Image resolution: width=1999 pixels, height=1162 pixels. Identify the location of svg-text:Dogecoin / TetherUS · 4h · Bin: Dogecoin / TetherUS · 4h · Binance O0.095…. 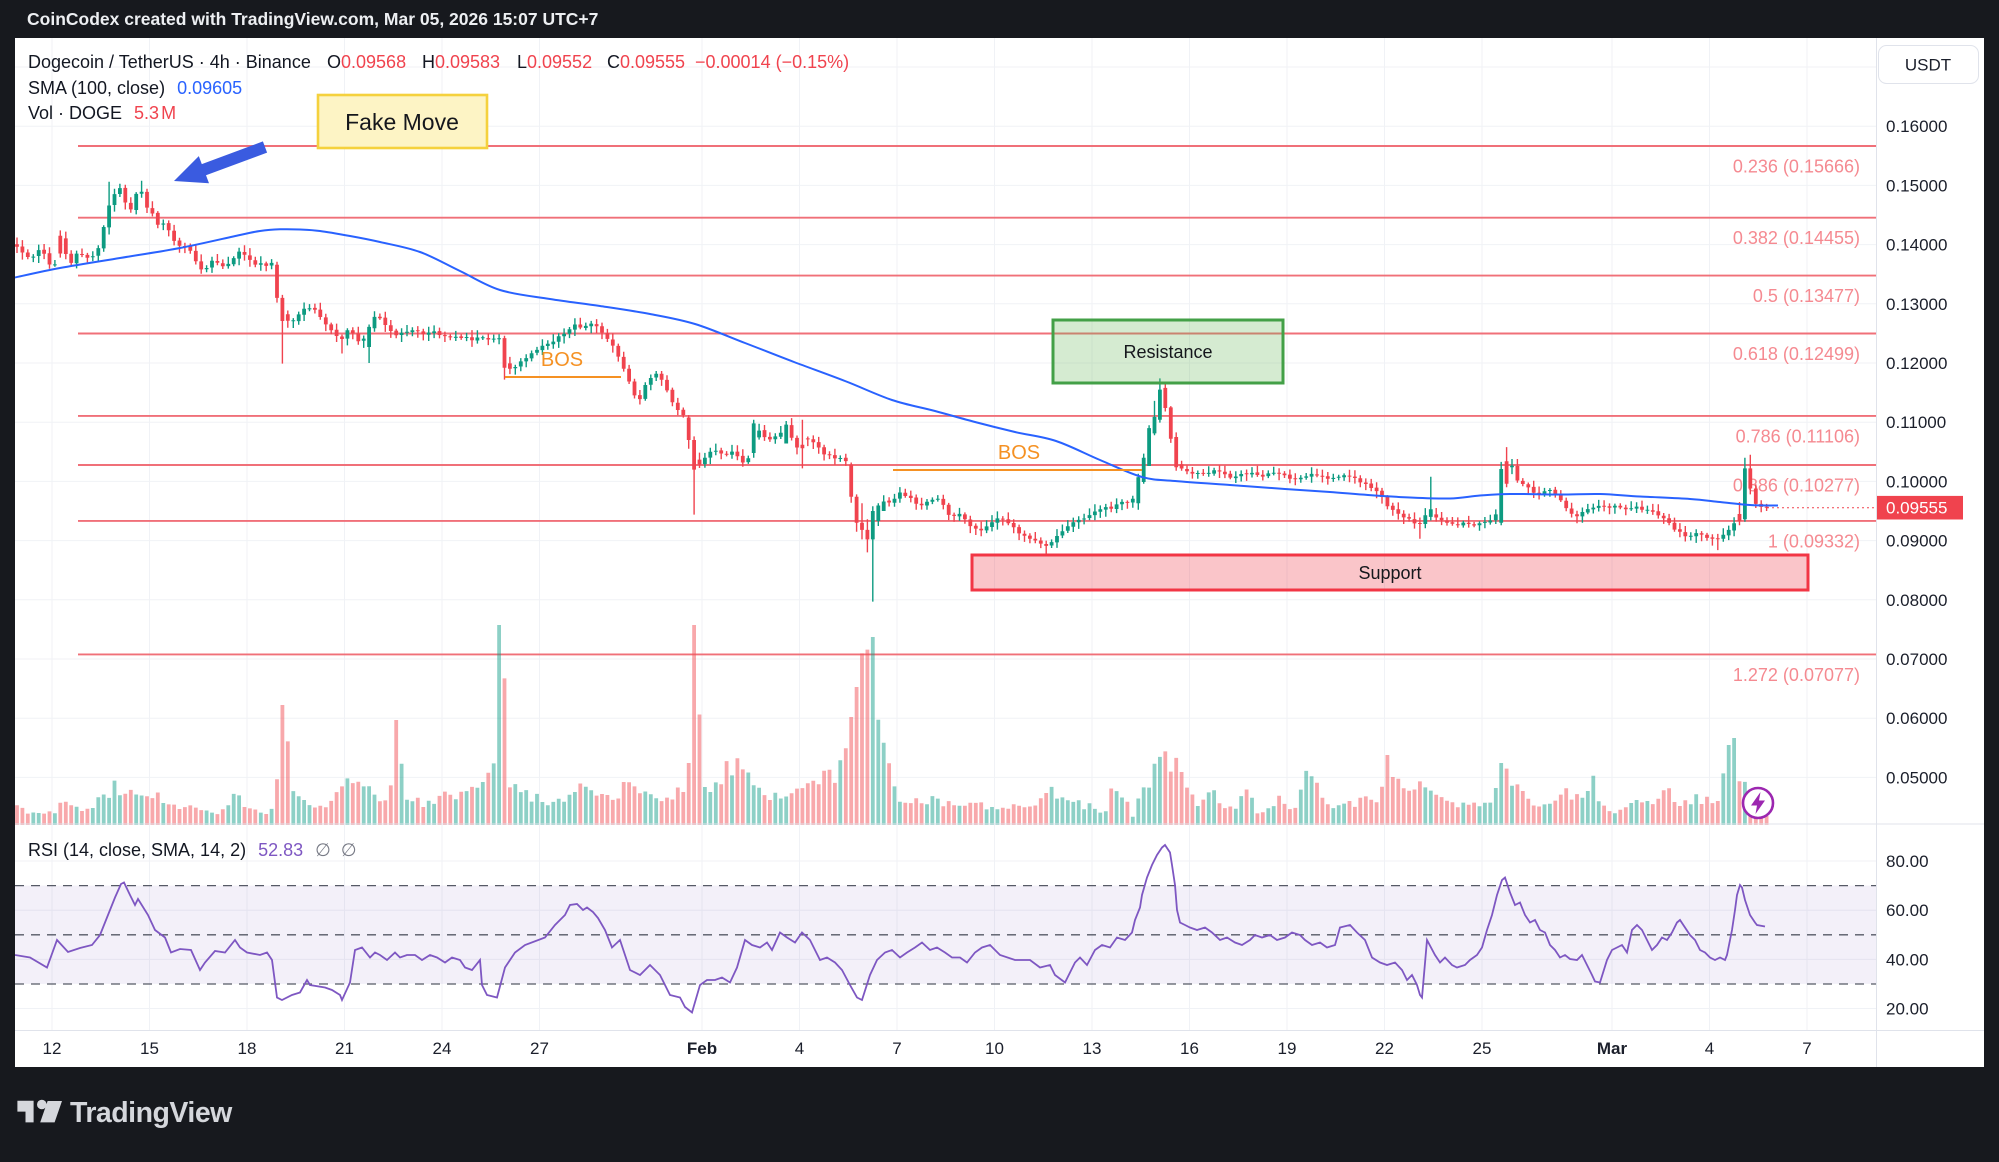
(438, 62).